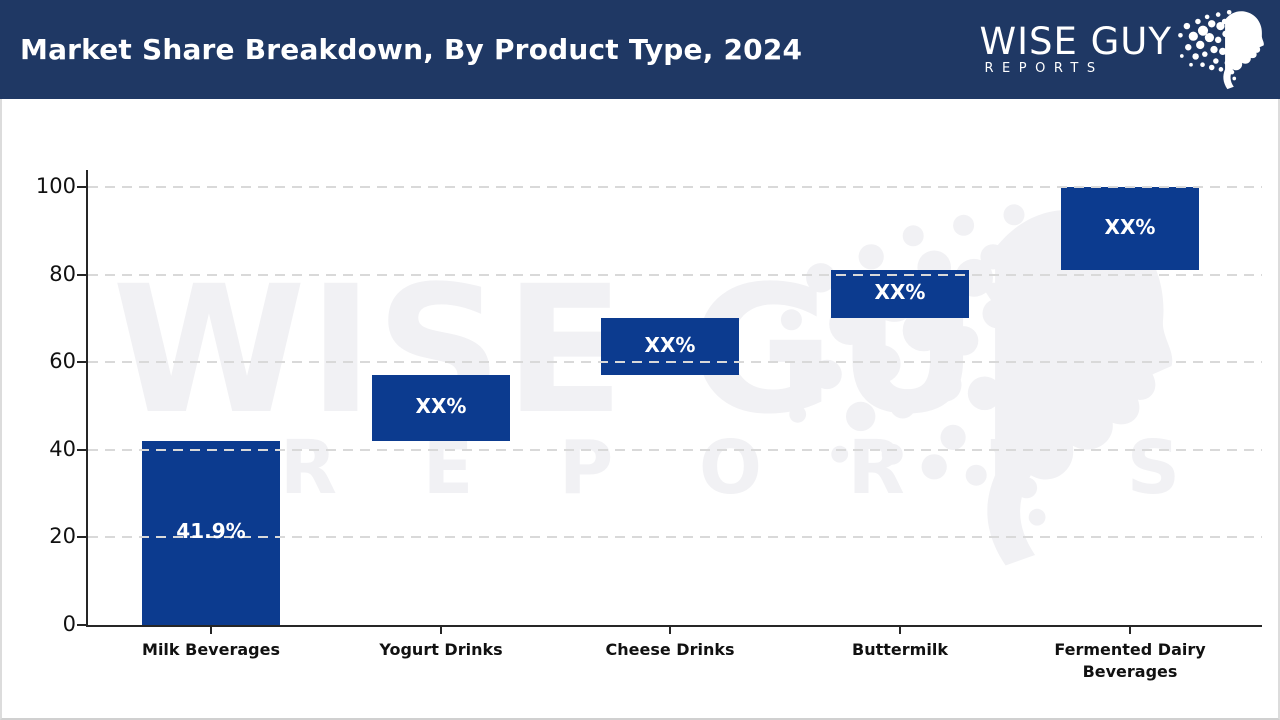  I want to click on category-label-cheese-drinks: Cheese Drinks, so click(670, 649).